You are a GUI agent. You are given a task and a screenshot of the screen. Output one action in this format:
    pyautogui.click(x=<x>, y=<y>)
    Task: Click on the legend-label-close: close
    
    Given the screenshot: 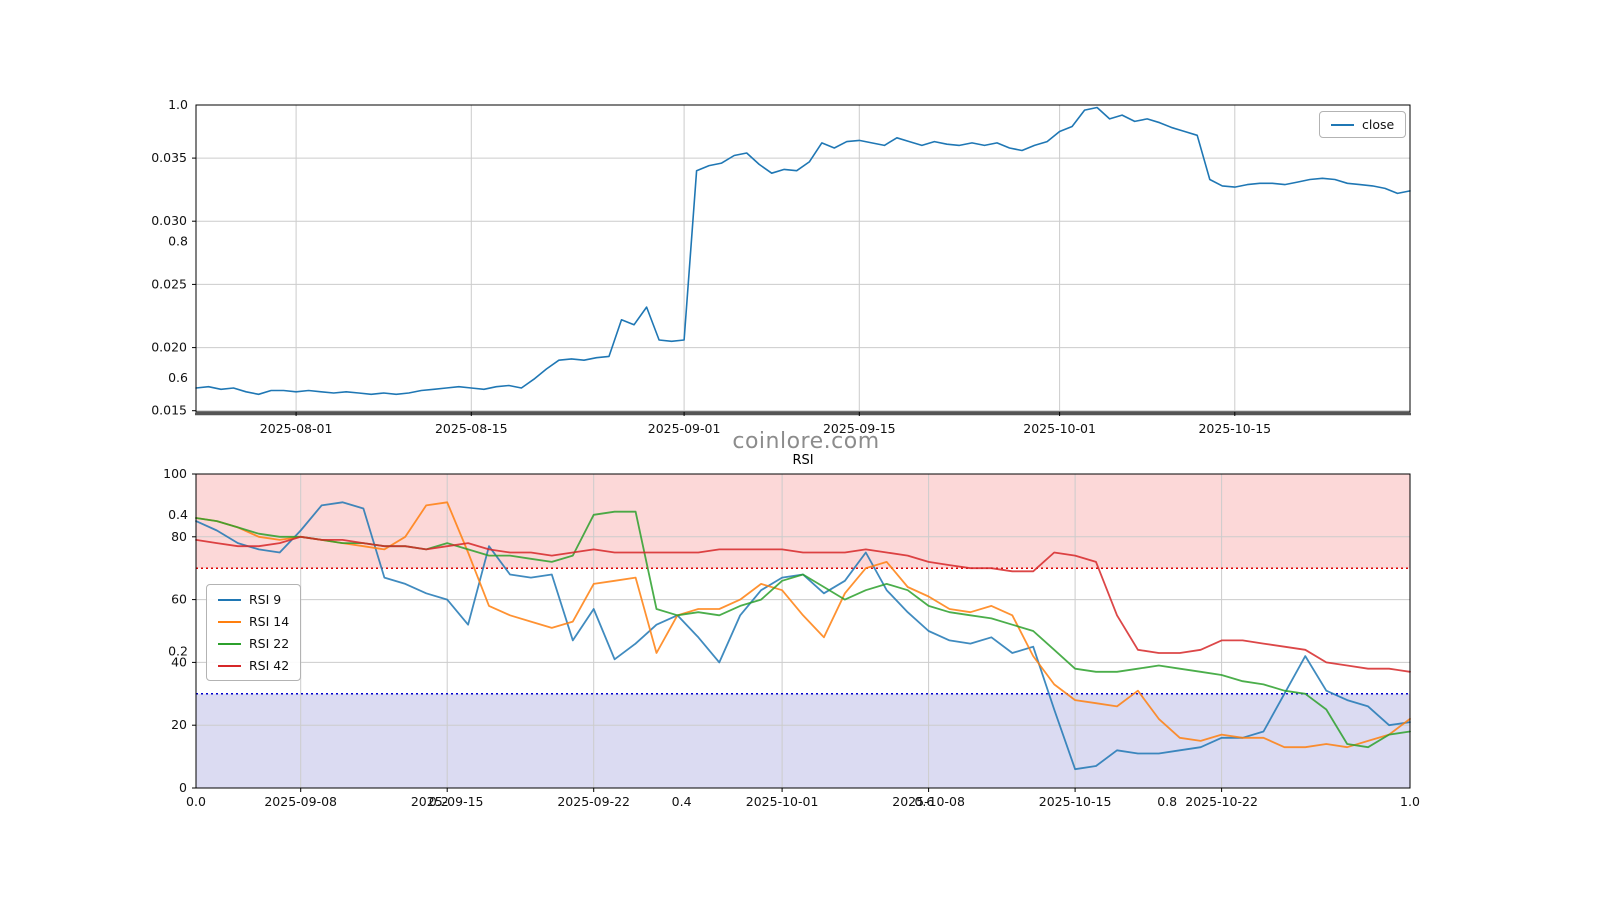 What is the action you would take?
    pyautogui.click(x=1378, y=124)
    